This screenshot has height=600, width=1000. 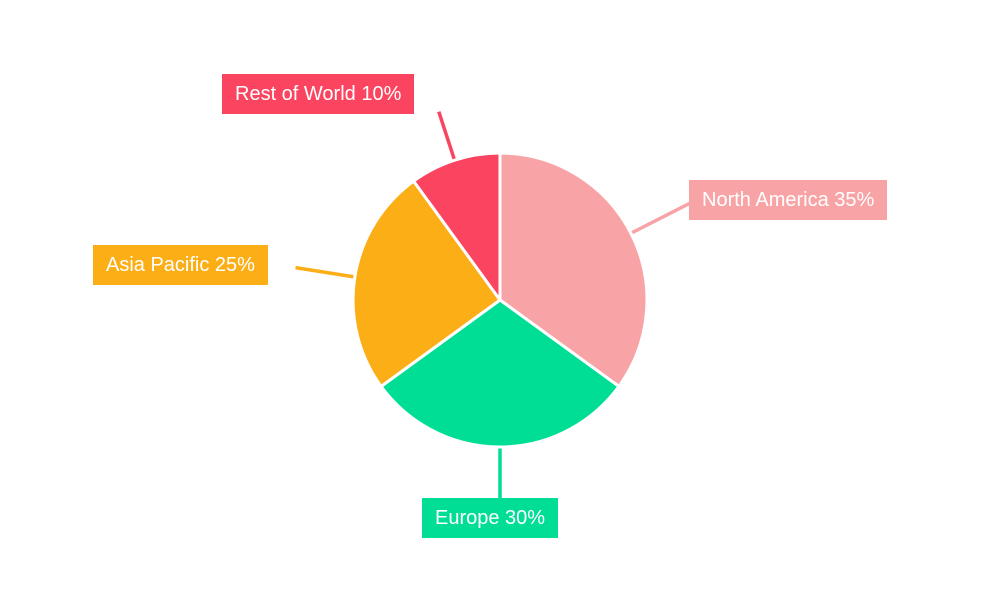 What do you see at coordinates (327, 272) in the screenshot?
I see `leader-line-asia-pacific` at bounding box center [327, 272].